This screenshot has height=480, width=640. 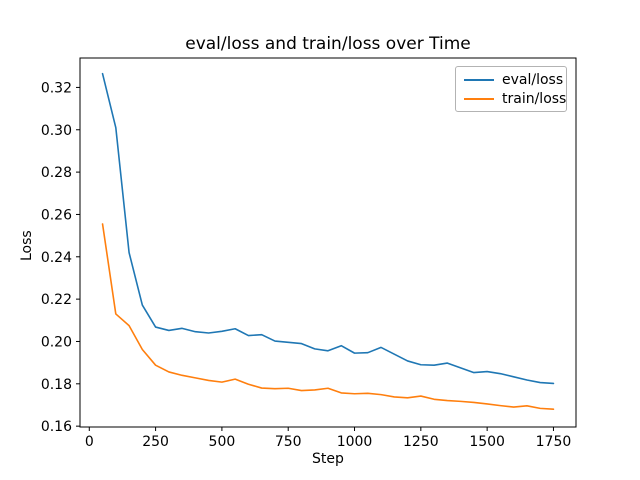 I want to click on y-tick-label: 0.28, so click(x=56, y=173).